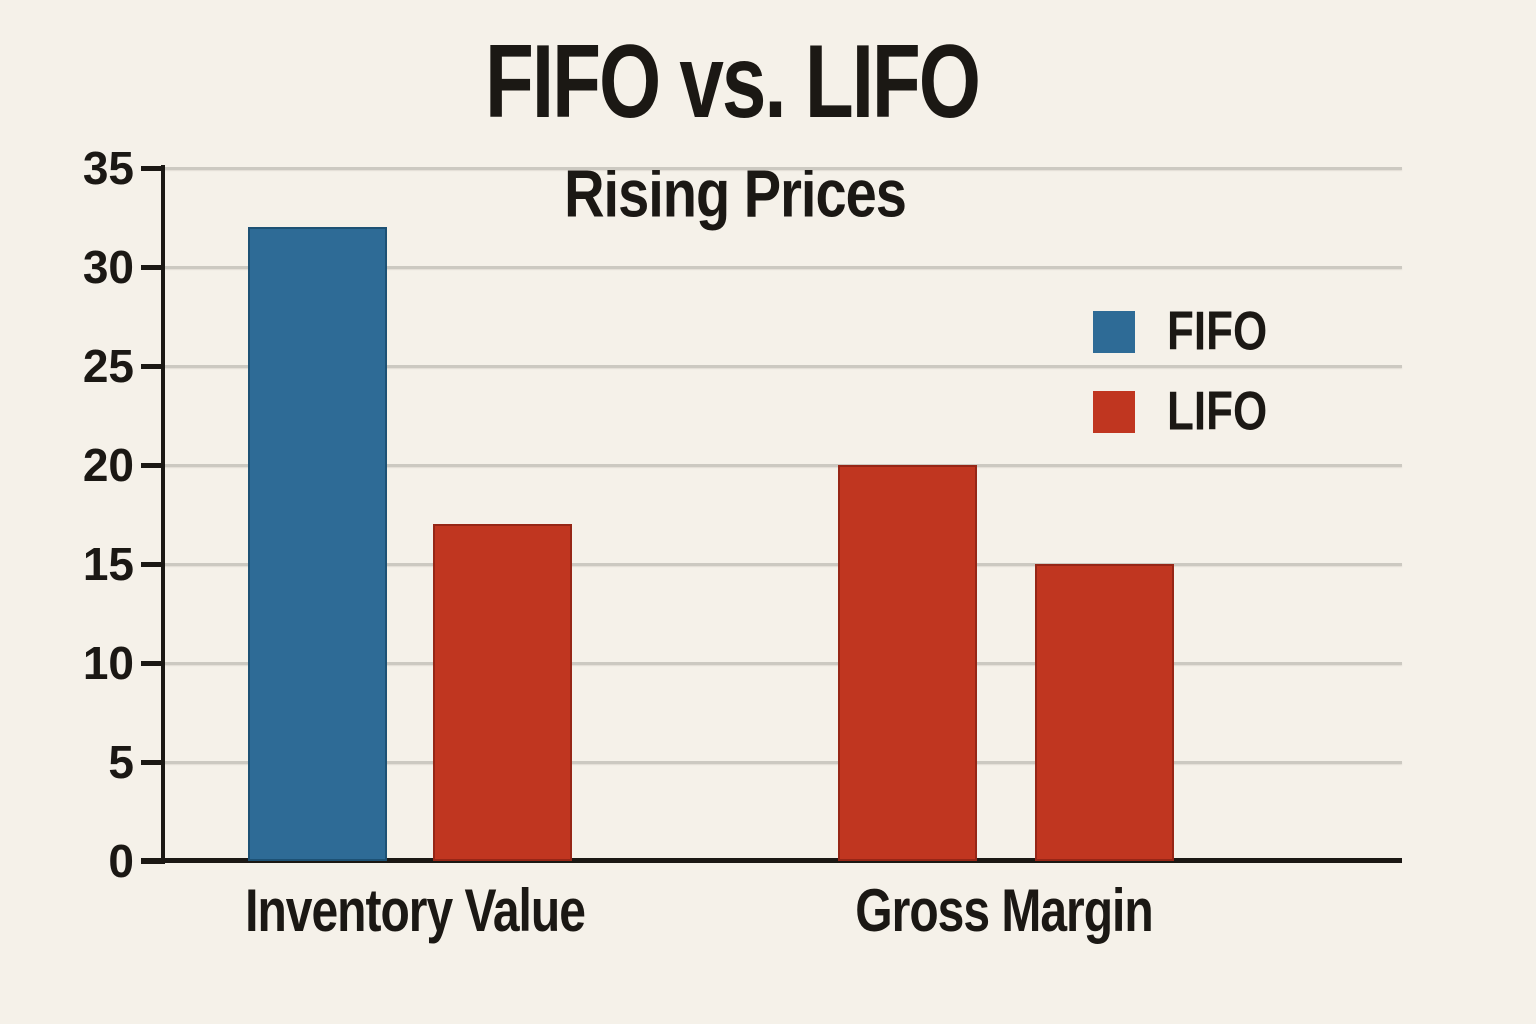 Image resolution: width=1536 pixels, height=1024 pixels. Describe the element at coordinates (1004, 911) in the screenshot. I see `x-category-label-gross-margin: Gross Margin` at that location.